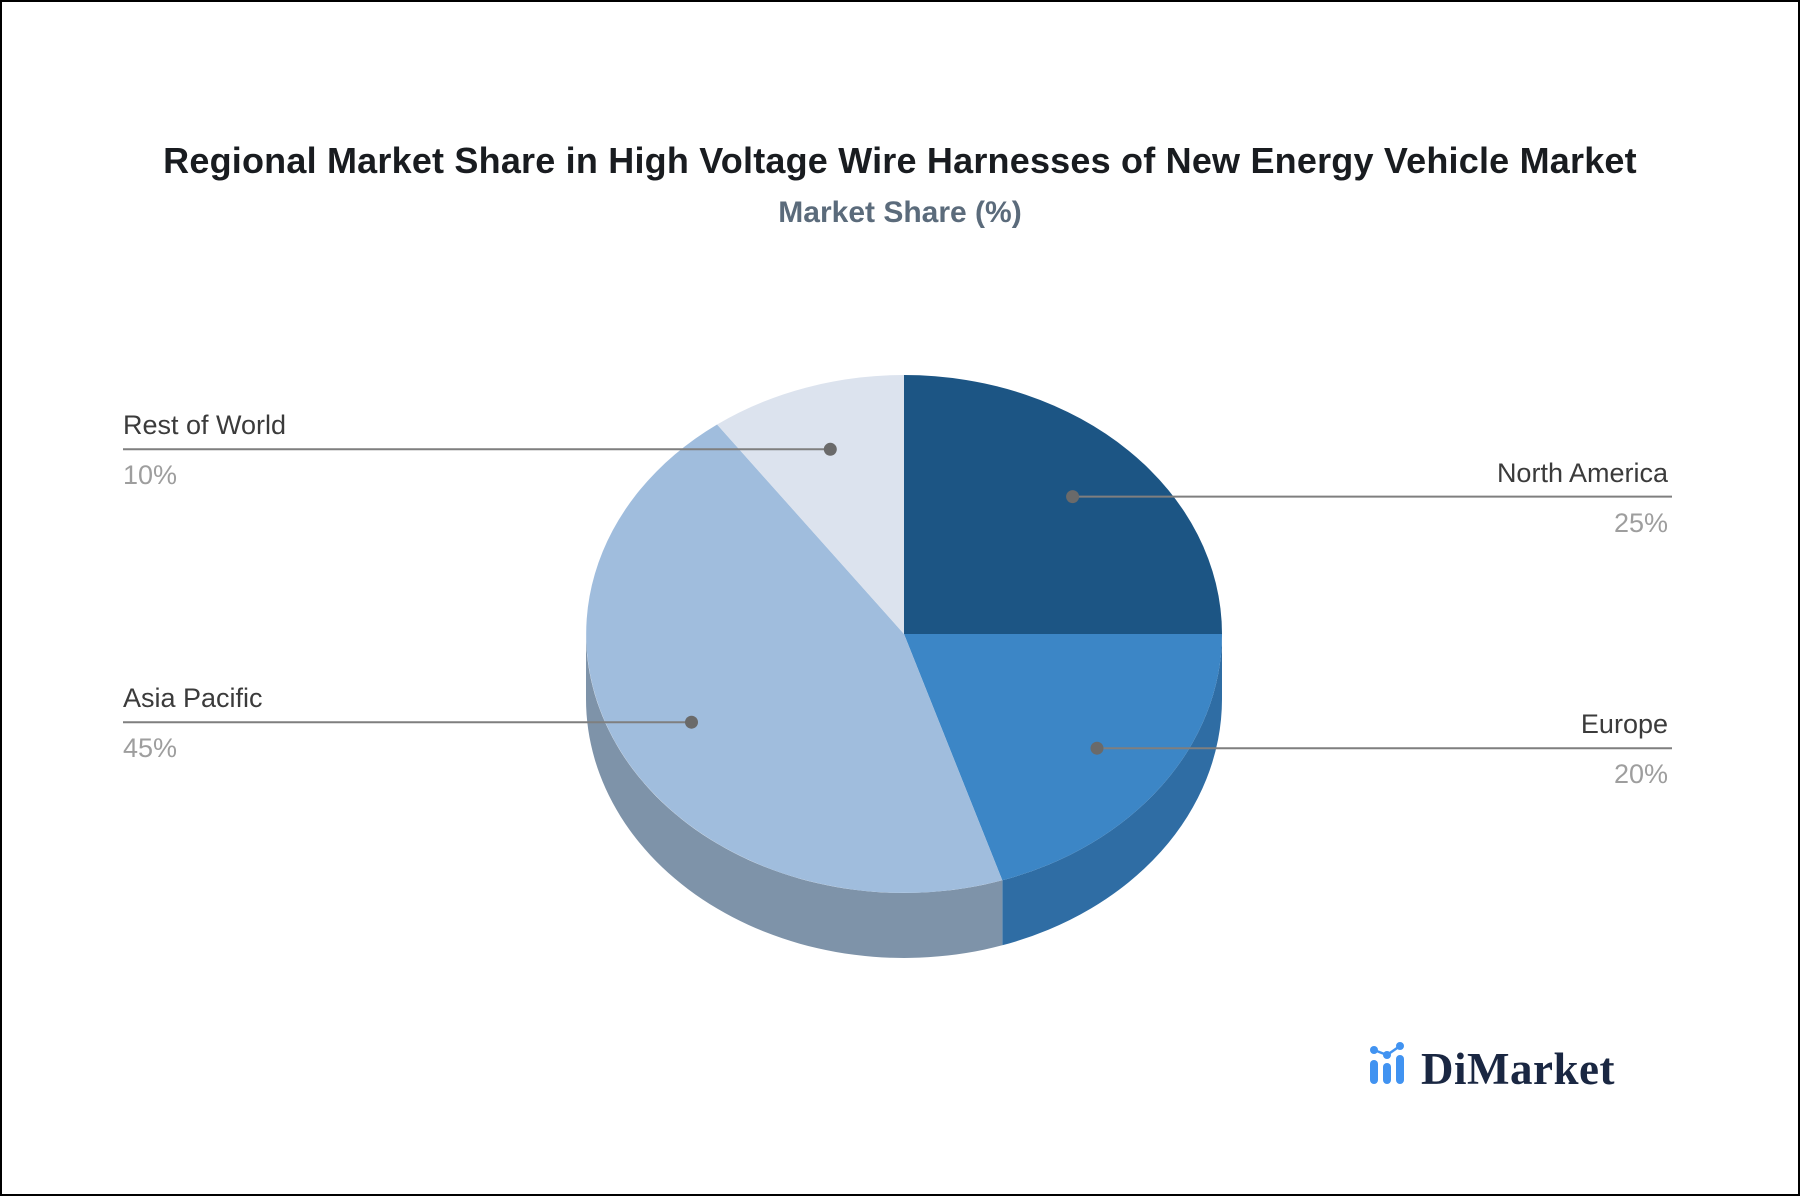 The width and height of the screenshot is (1800, 1196). What do you see at coordinates (830, 449) in the screenshot?
I see `callout-dot-rest-of-world` at bounding box center [830, 449].